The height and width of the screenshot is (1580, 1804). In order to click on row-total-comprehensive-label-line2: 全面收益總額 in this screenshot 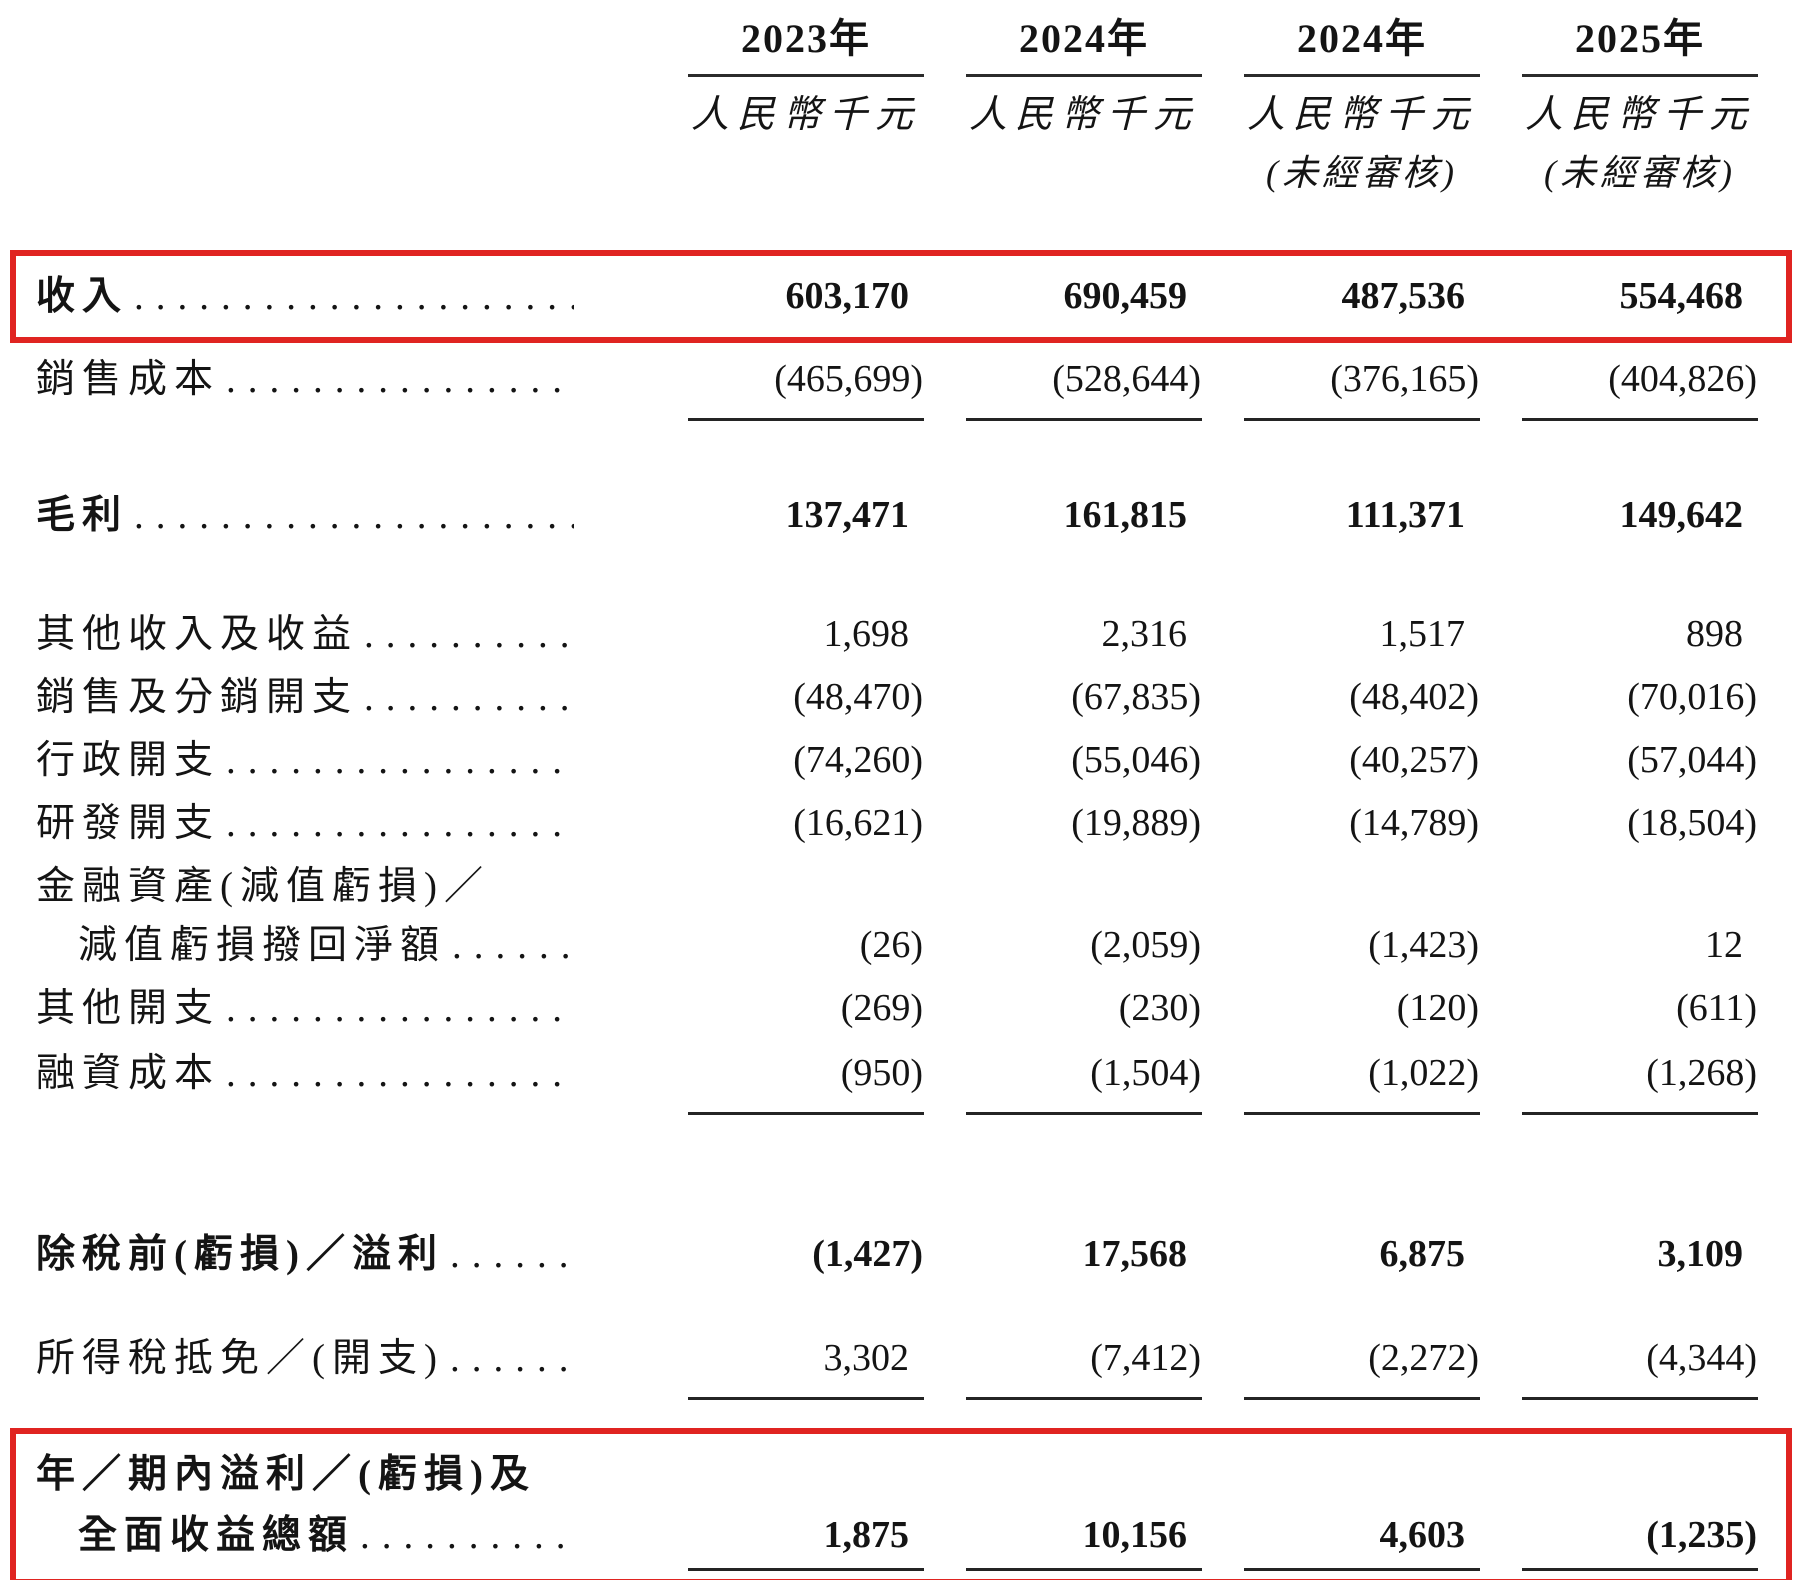, I will do `click(341, 1541)`.